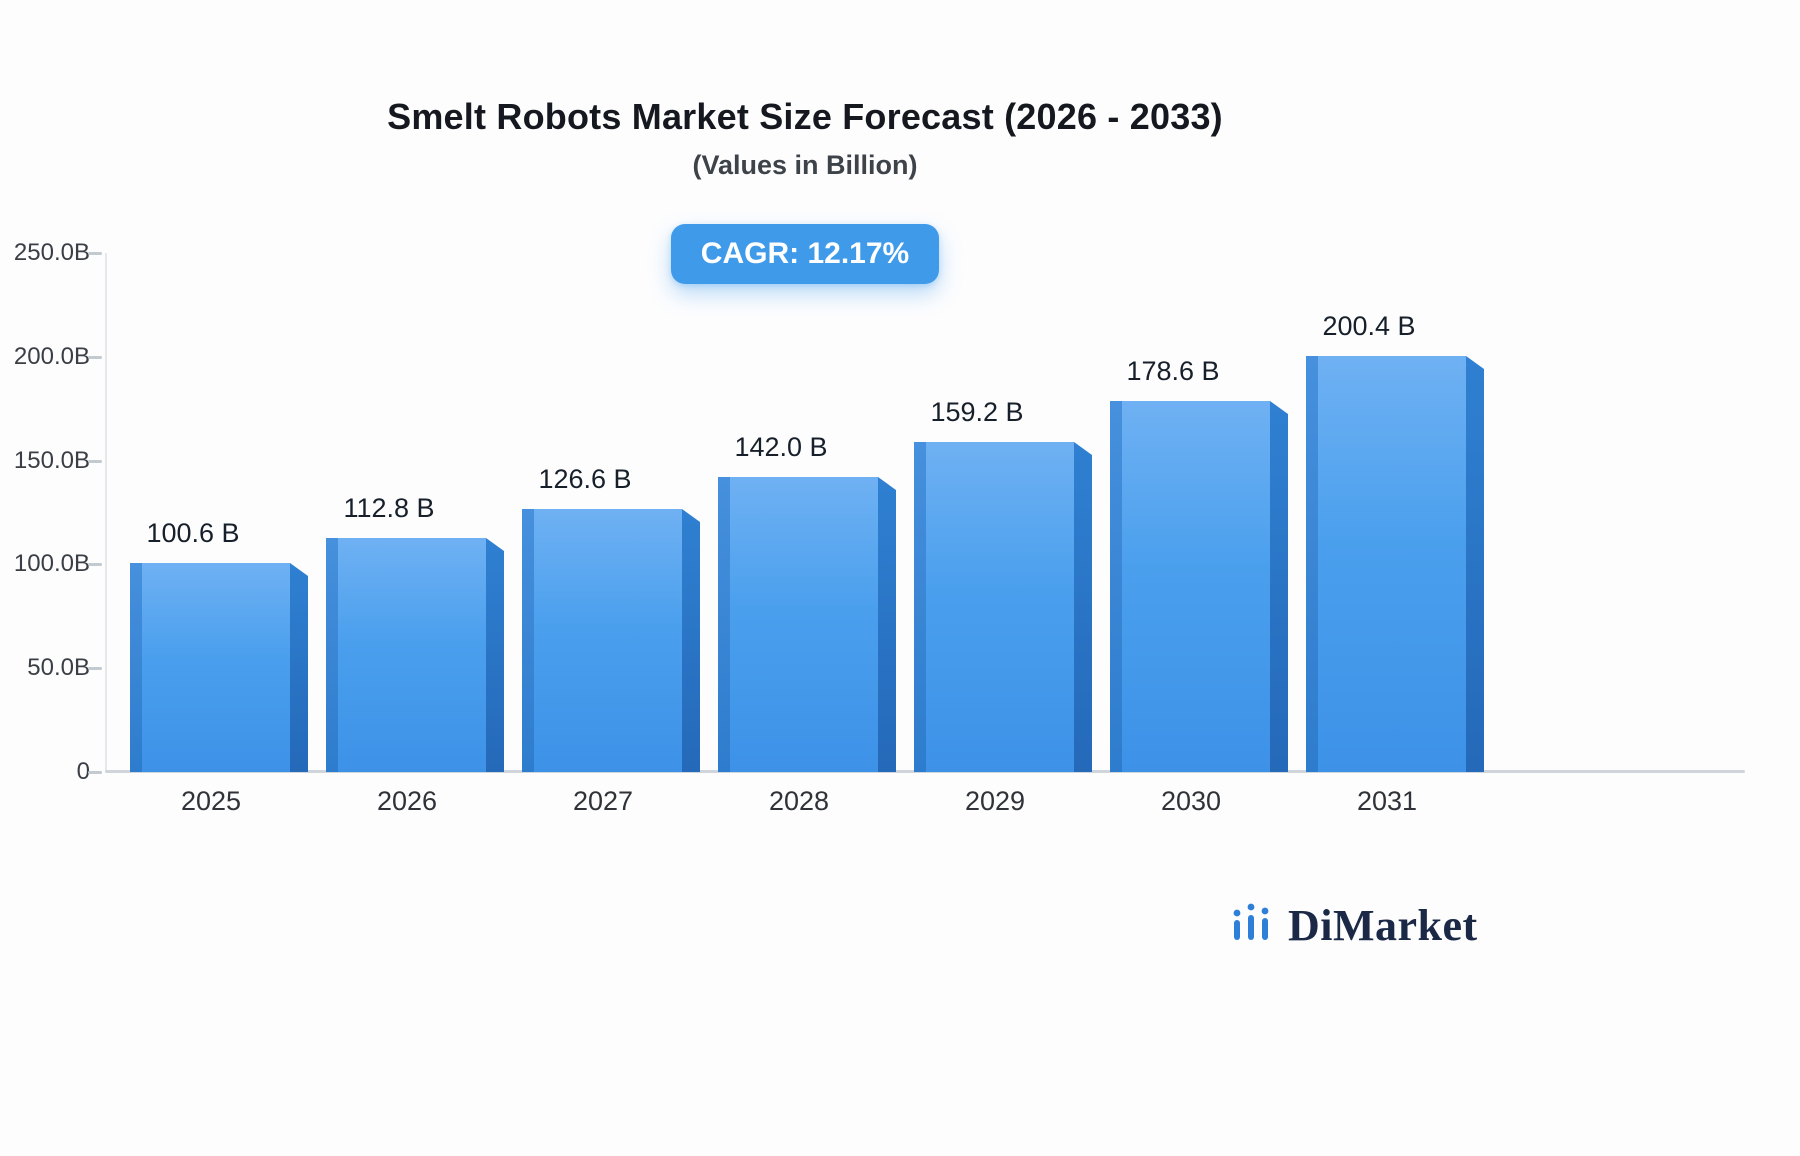  I want to click on bar-slot: 100.6 B, so click(211, 512).